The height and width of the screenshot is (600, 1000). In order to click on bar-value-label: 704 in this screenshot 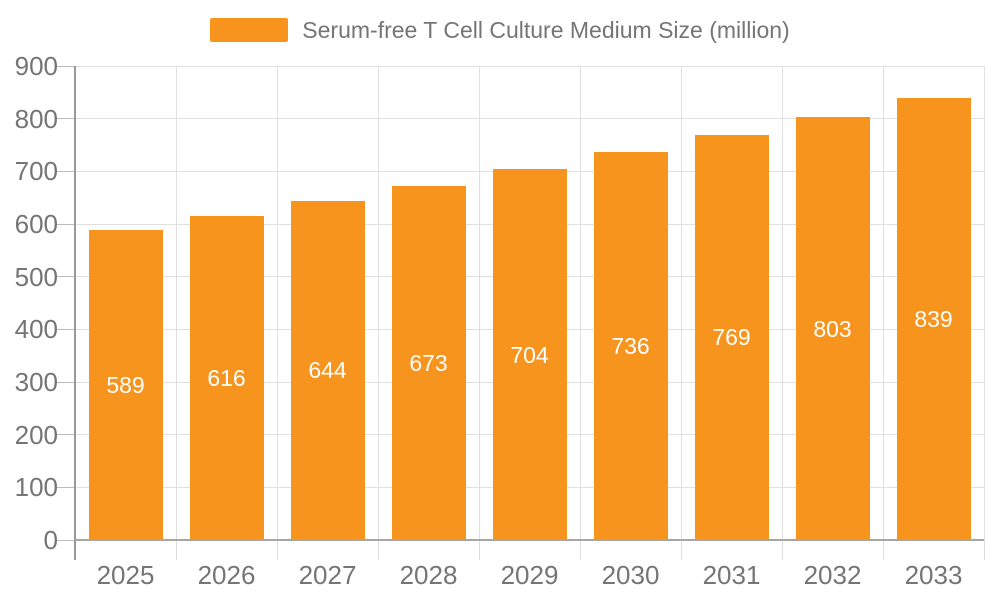, I will do `click(529, 354)`.